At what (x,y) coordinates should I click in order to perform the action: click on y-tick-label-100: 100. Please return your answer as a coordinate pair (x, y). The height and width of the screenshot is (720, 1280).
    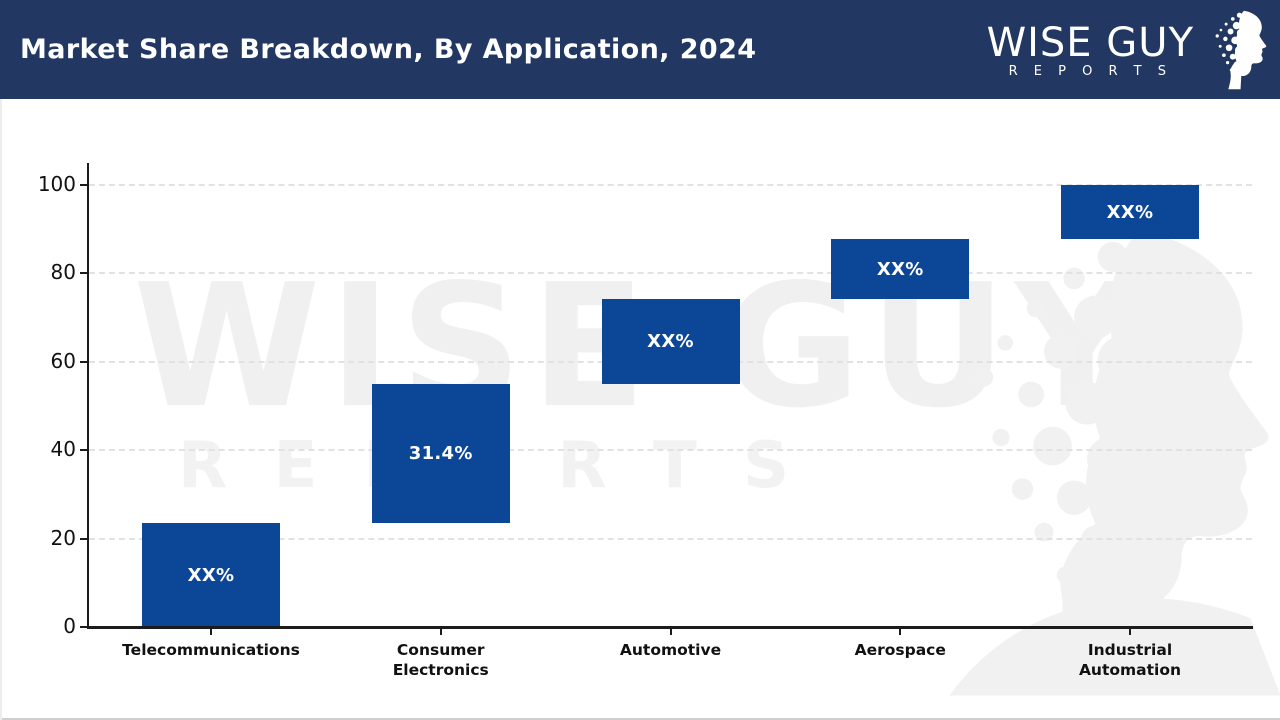
    Looking at the image, I should click on (56, 184).